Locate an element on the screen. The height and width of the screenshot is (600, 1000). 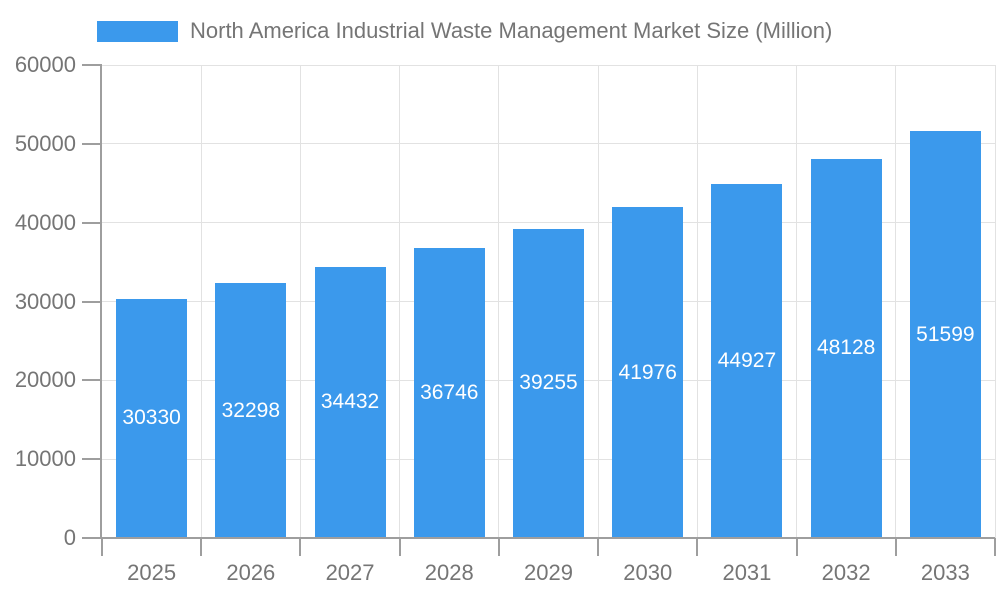
x-axis-label: 2033 is located at coordinates (945, 572).